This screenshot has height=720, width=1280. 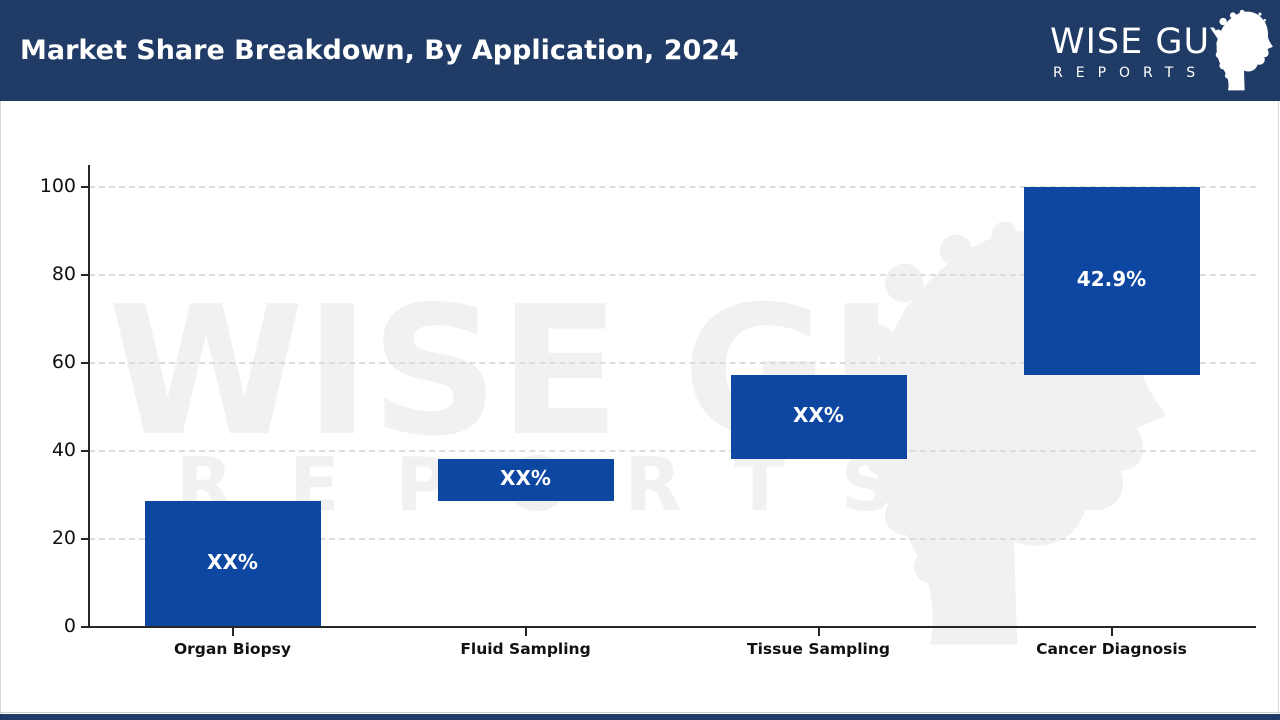 I want to click on bar-fluid-sampling, so click(x=525, y=480).